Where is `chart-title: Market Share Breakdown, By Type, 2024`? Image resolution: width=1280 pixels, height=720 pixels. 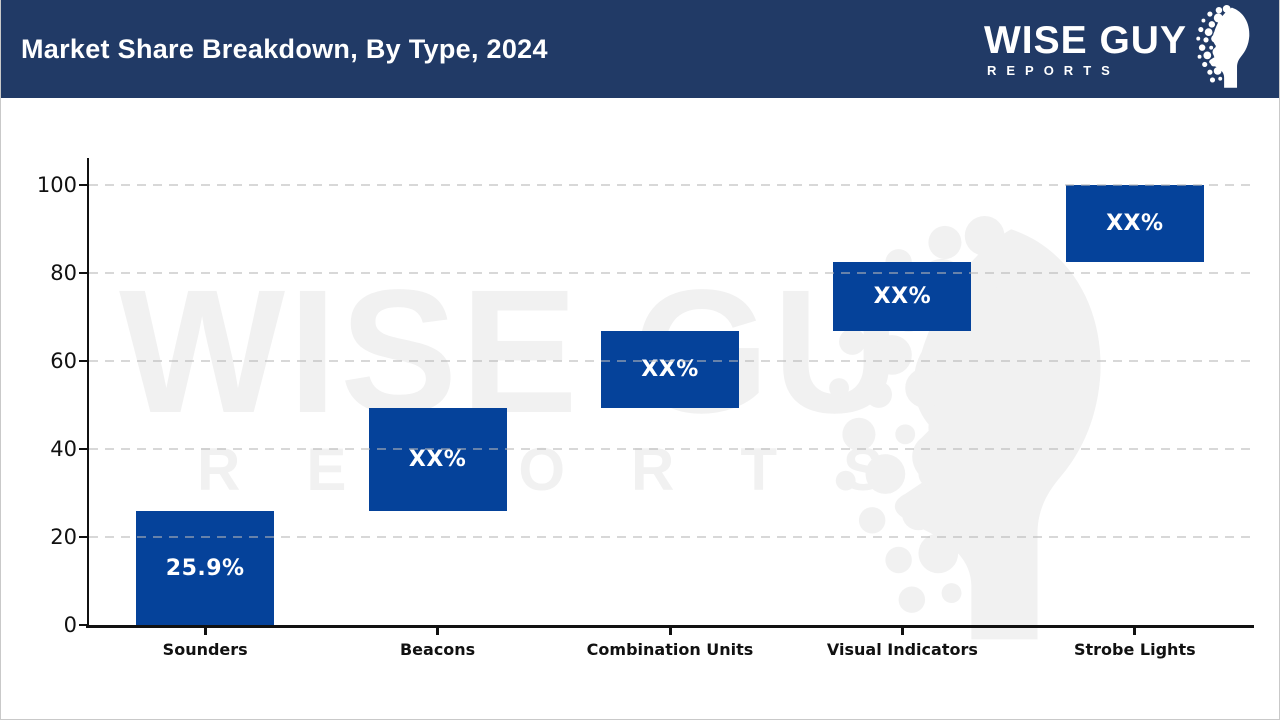
chart-title: Market Share Breakdown, By Type, 2024 is located at coordinates (284, 48).